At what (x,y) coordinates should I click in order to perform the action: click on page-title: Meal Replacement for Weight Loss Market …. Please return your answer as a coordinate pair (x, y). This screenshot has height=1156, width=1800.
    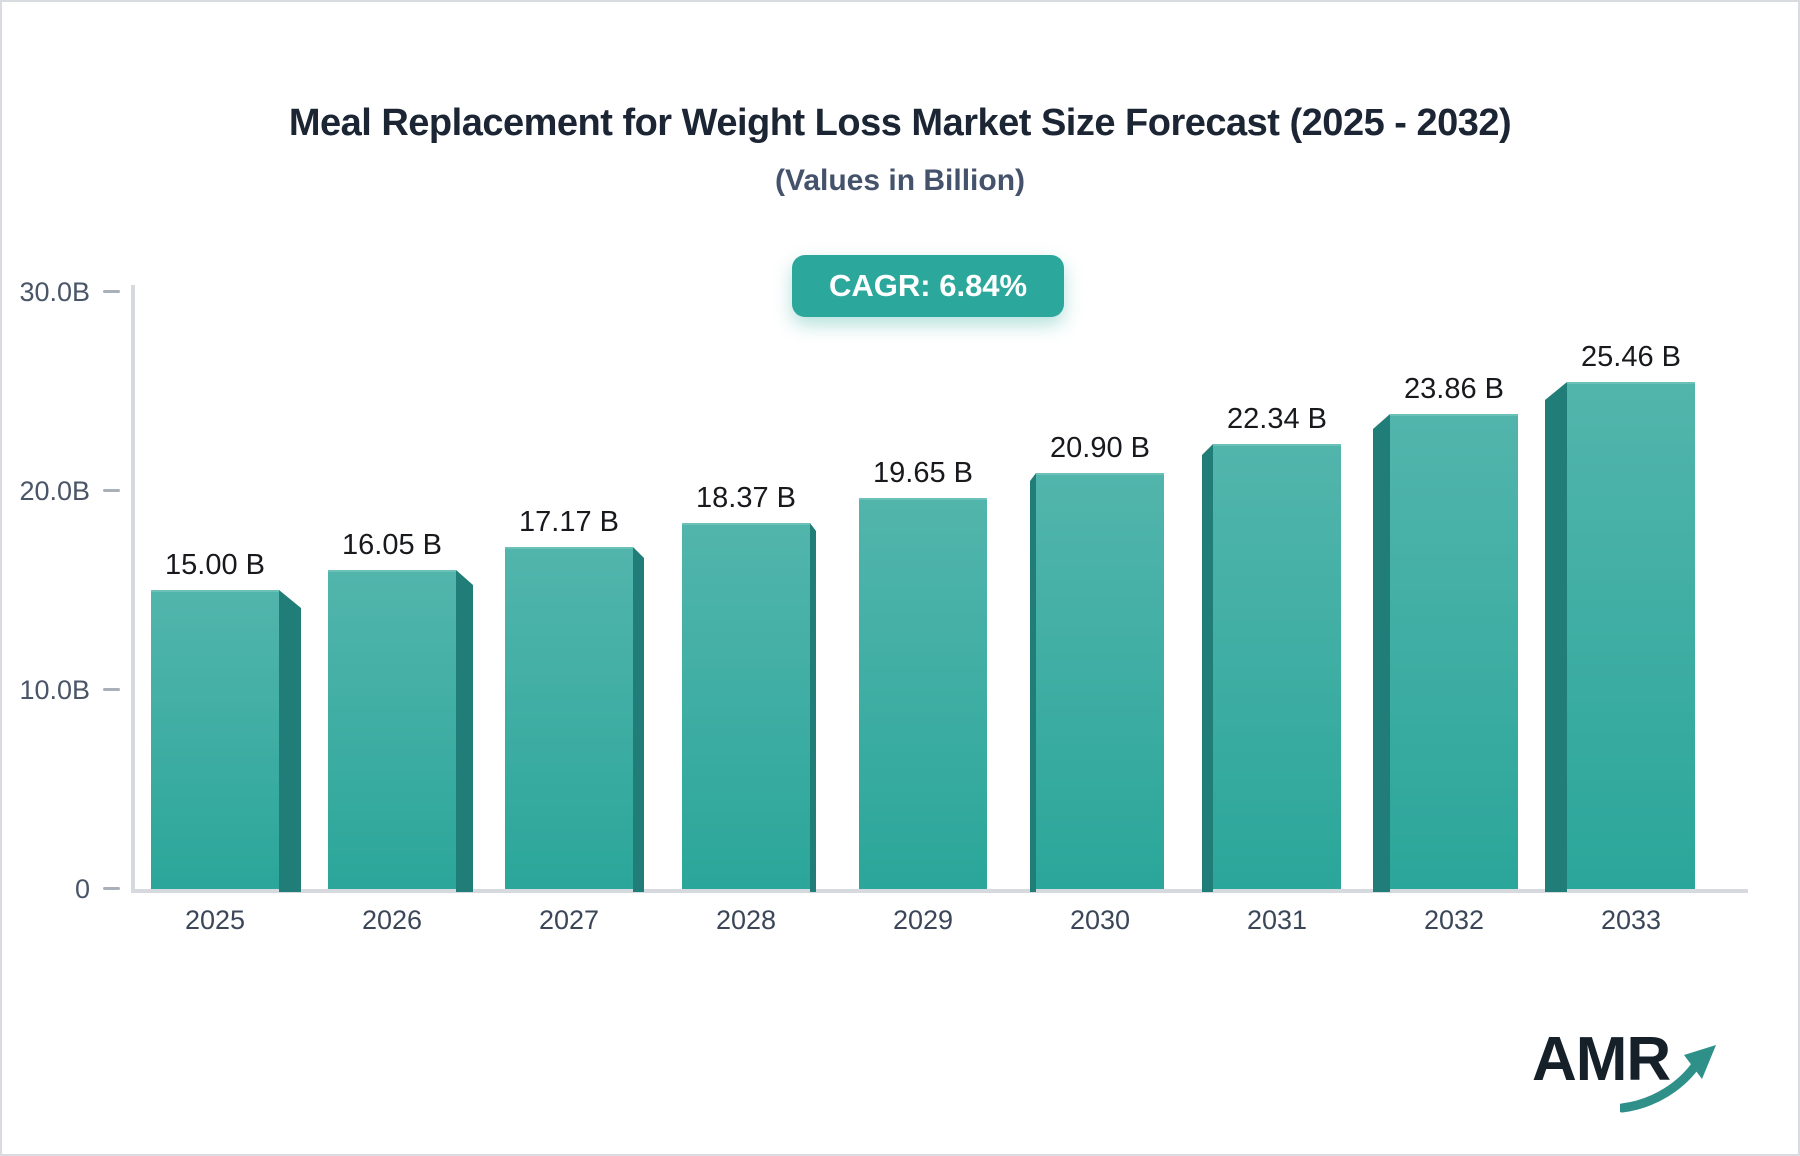
    Looking at the image, I should click on (900, 123).